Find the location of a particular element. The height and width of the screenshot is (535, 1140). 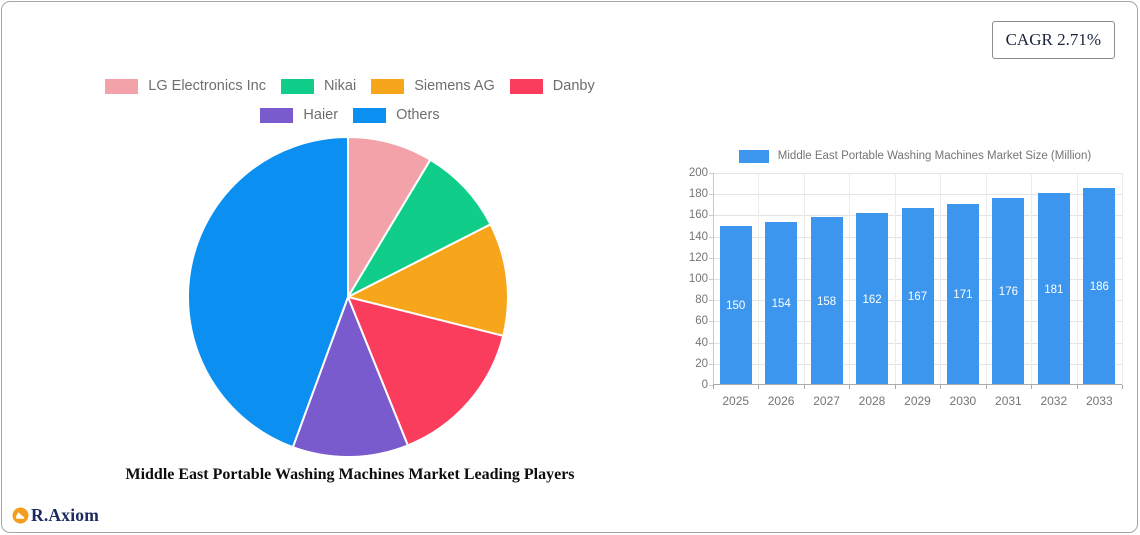

bar-2025: 150 is located at coordinates (735, 304).